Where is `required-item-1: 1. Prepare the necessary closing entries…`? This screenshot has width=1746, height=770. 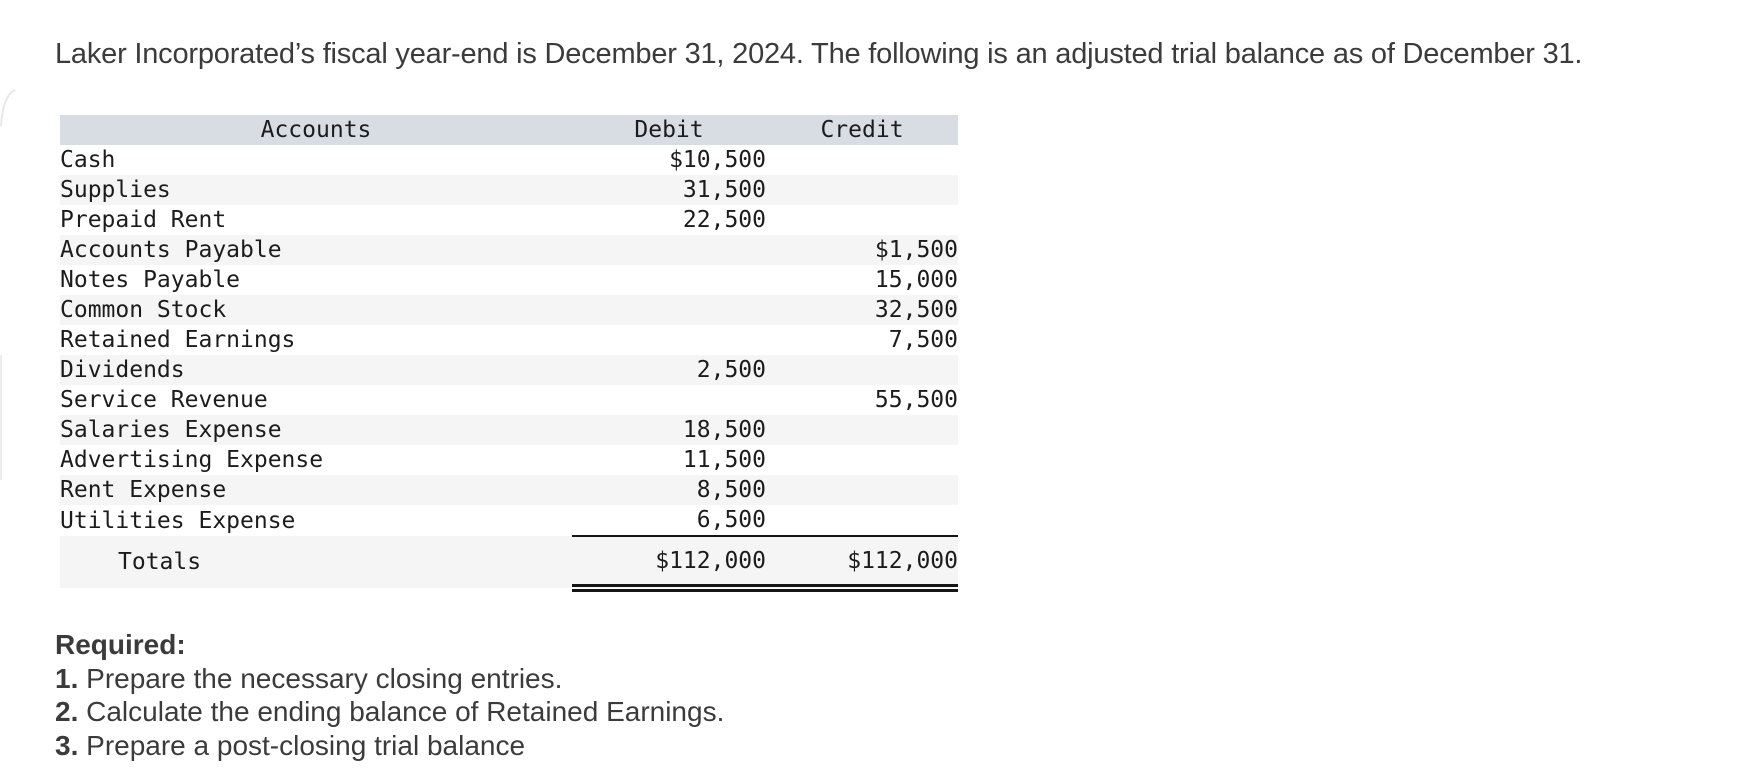 required-item-1: 1. Prepare the necessary closing entries… is located at coordinates (818, 679).